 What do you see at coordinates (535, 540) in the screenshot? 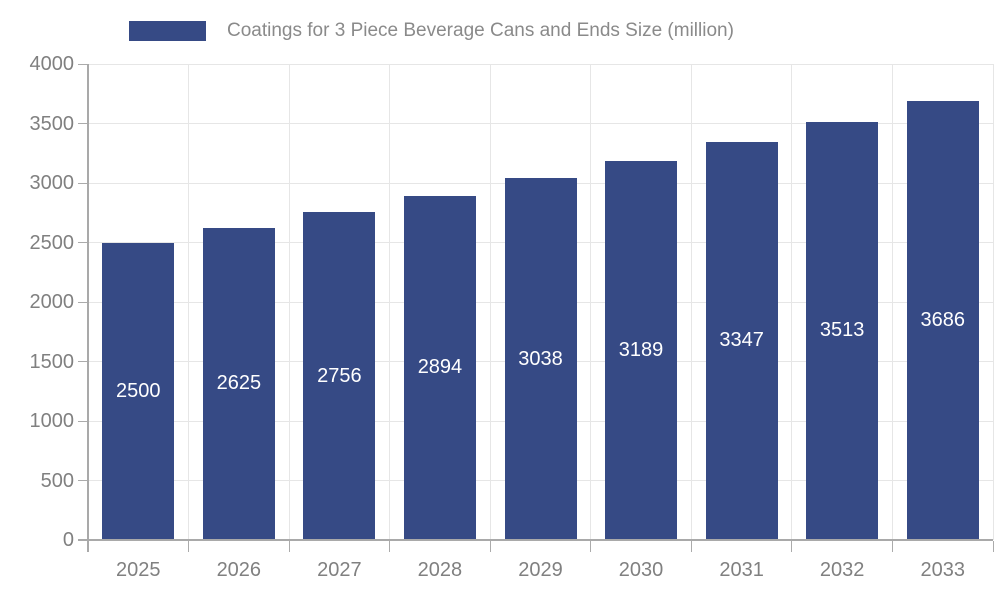
I see `x-axis-line` at bounding box center [535, 540].